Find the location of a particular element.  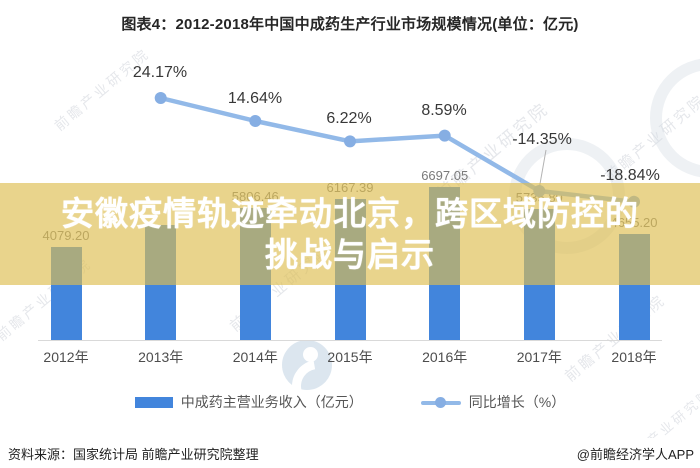

legend-item-growth: 同比增长（%） is located at coordinates (493, 402).